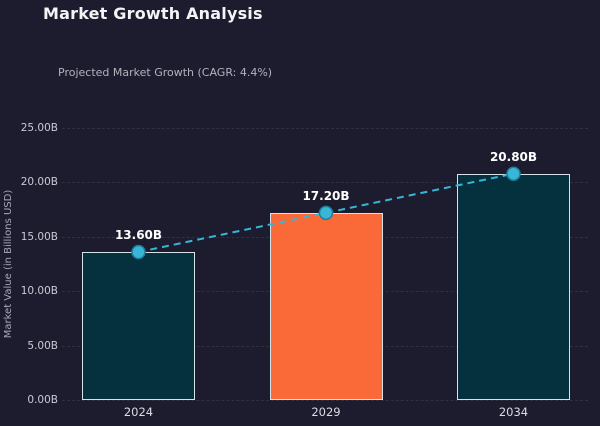  Describe the element at coordinates (326, 195) in the screenshot. I see `data-label-2029: 17.20B` at that location.